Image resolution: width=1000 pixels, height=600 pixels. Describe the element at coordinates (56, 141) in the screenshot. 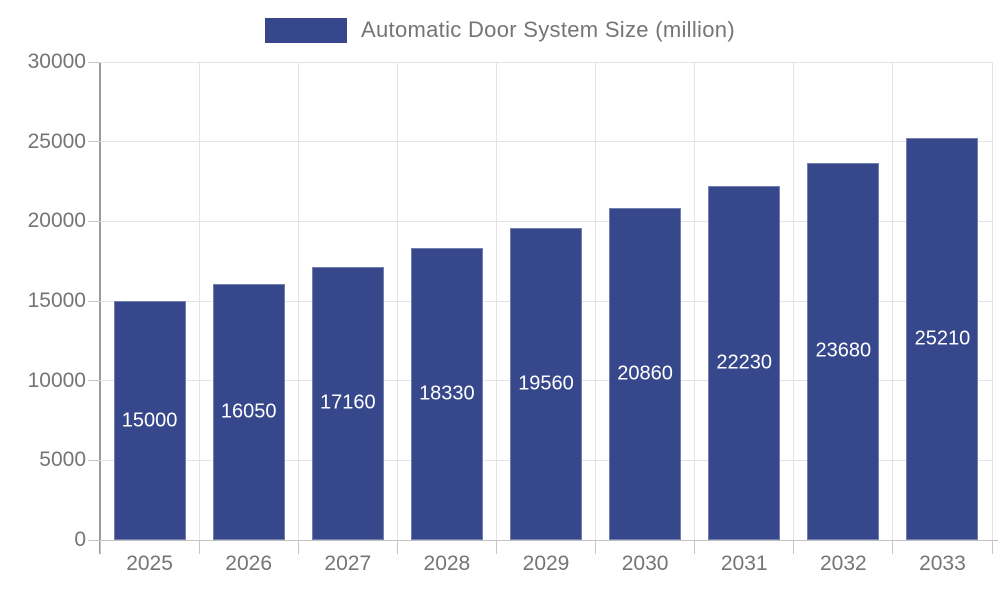

I see `y-tick-label: 25000` at that location.